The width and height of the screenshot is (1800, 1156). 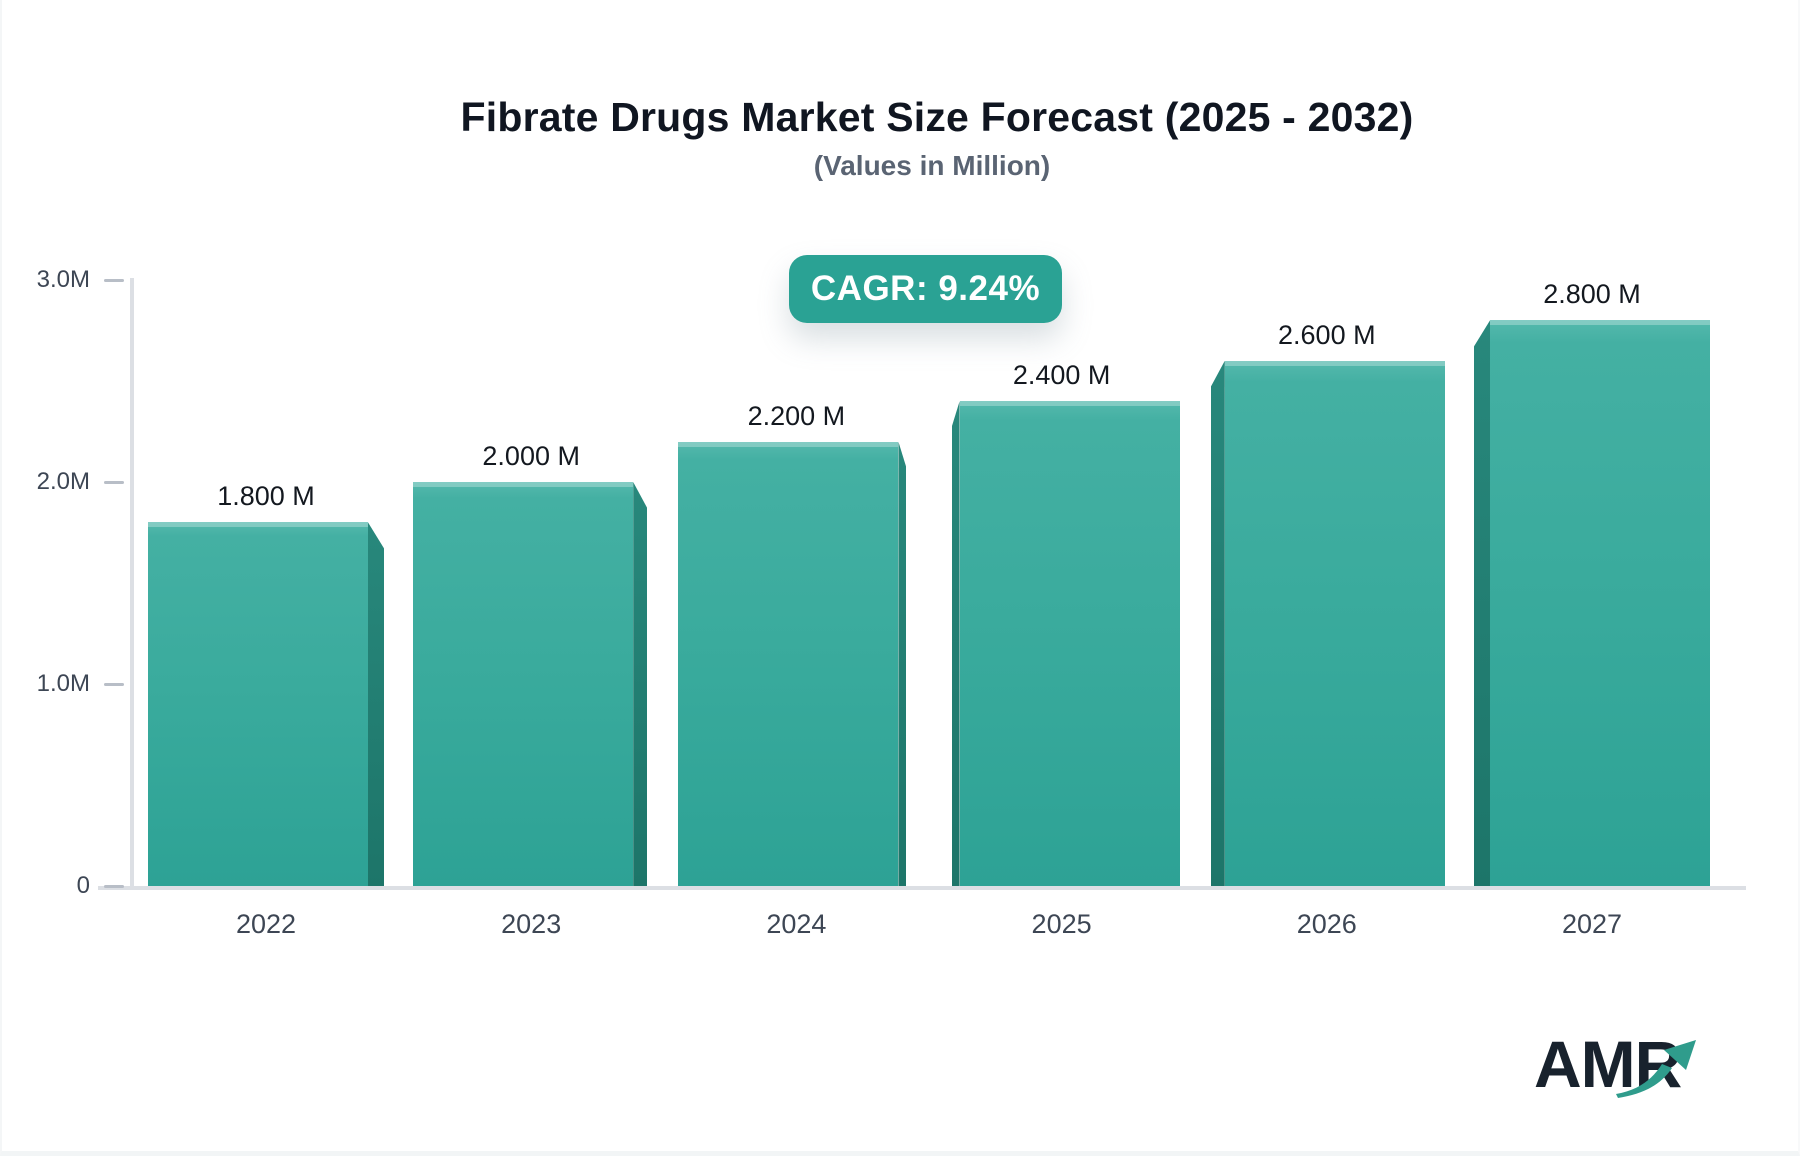 What do you see at coordinates (531, 924) in the screenshot?
I see `x-tick-label-2023: 2023` at bounding box center [531, 924].